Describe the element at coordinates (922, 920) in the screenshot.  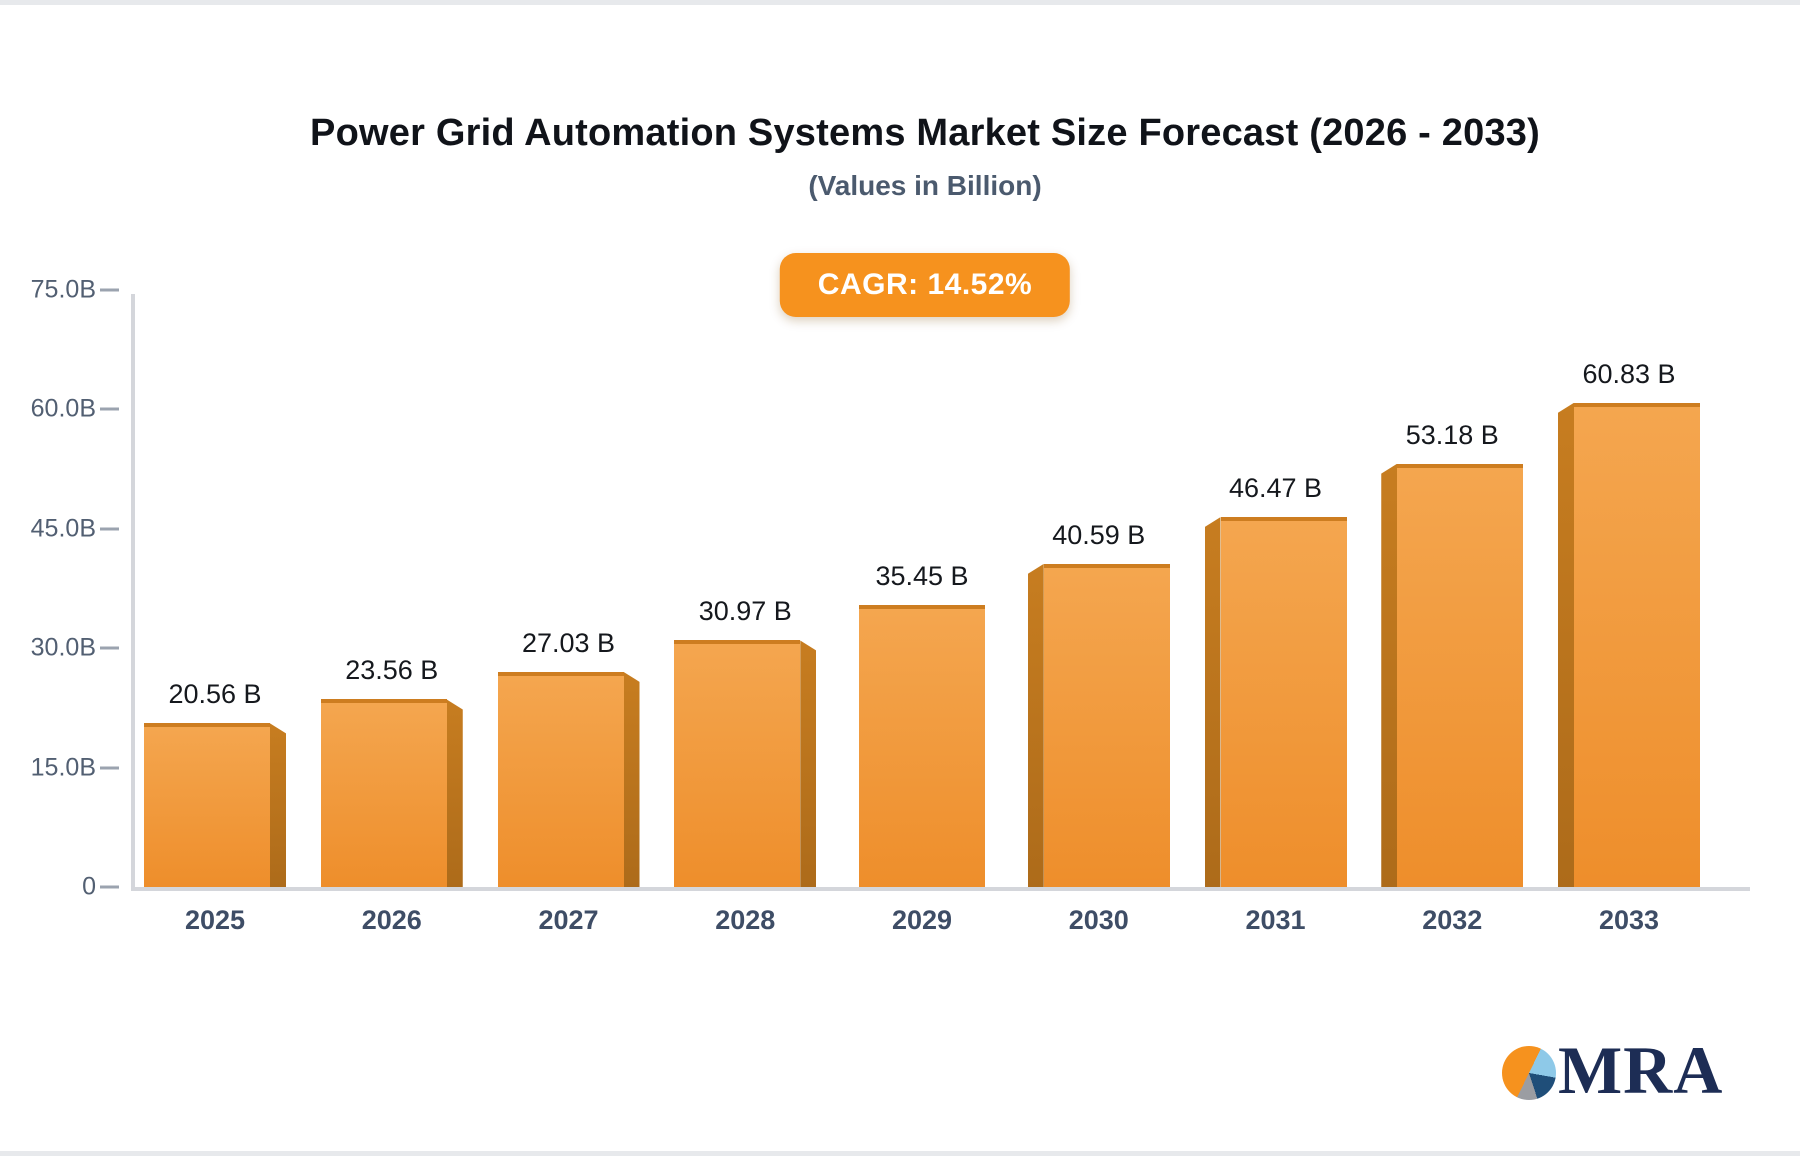
I see `x-axis-year-label: 2029` at that location.